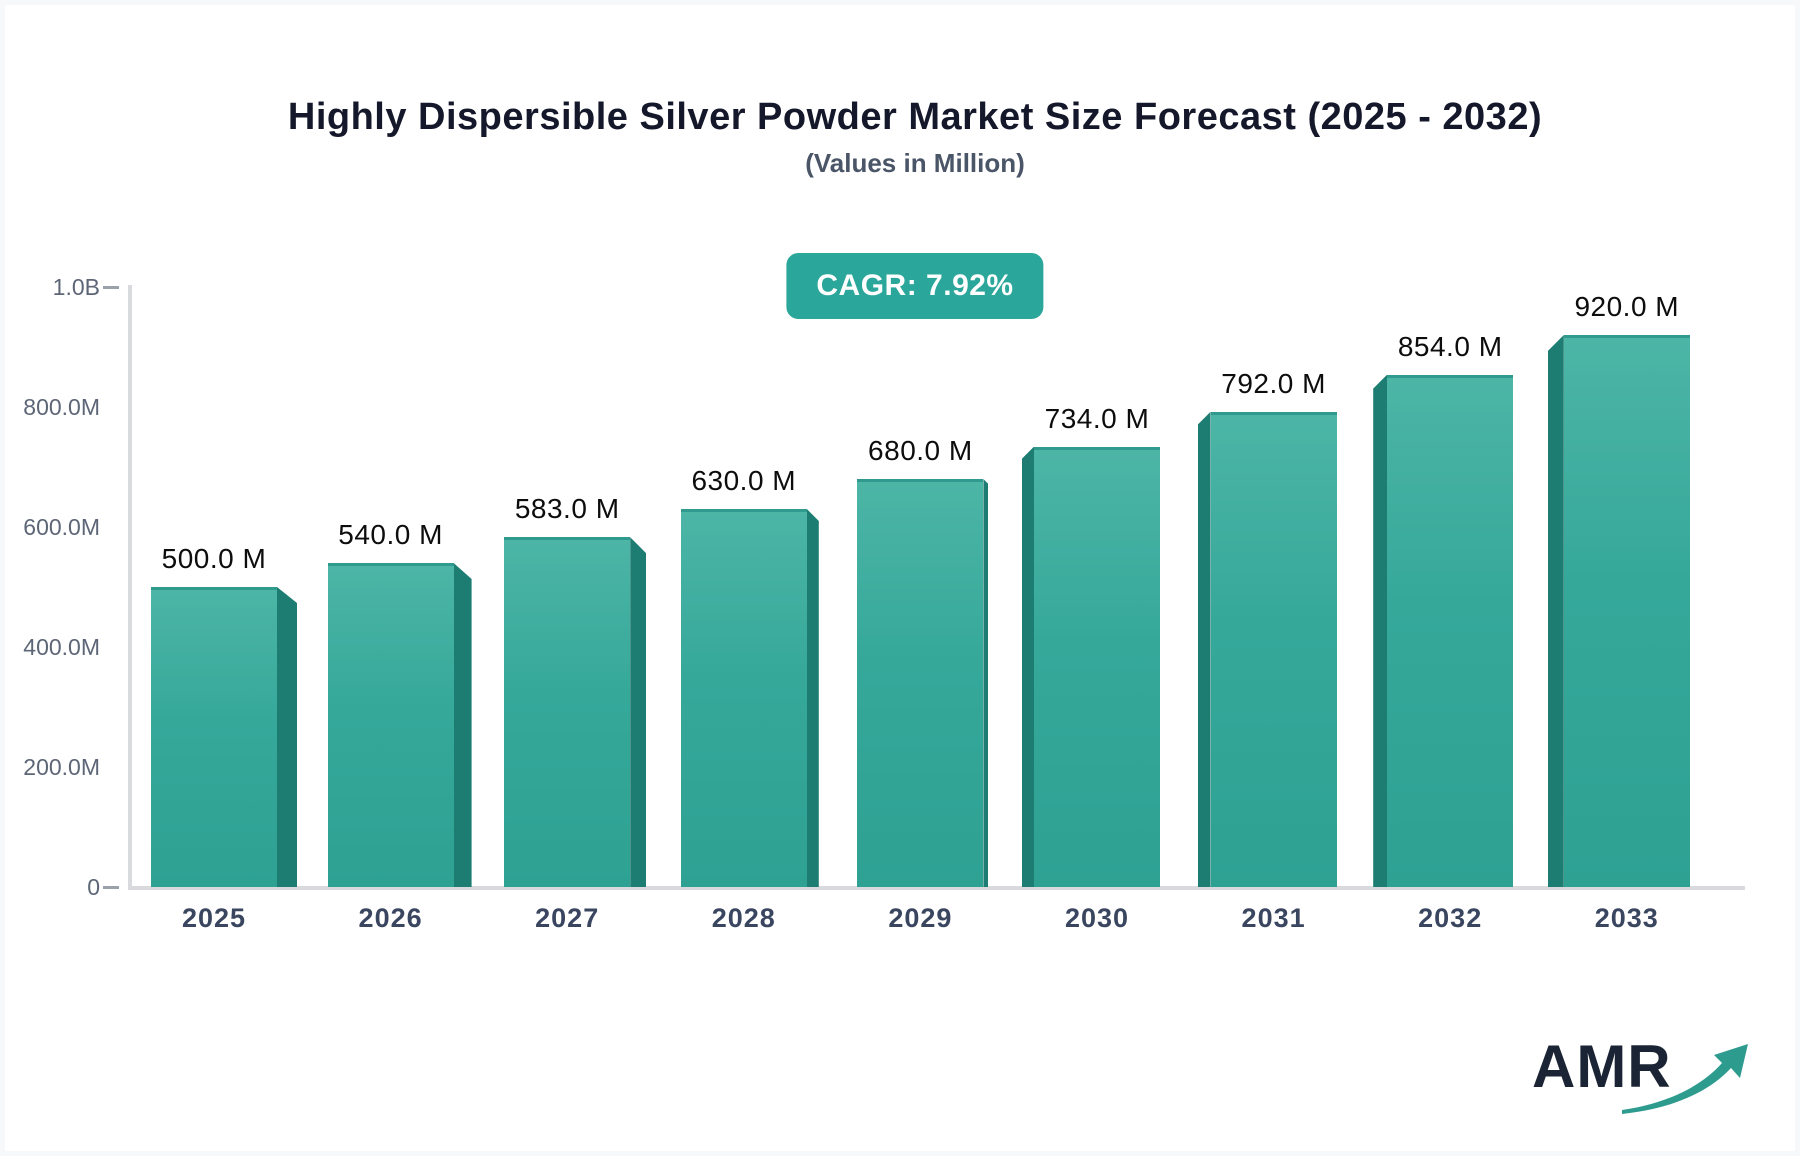  Describe the element at coordinates (1626, 918) in the screenshot. I see `x-axis-category-label: 2033` at that location.